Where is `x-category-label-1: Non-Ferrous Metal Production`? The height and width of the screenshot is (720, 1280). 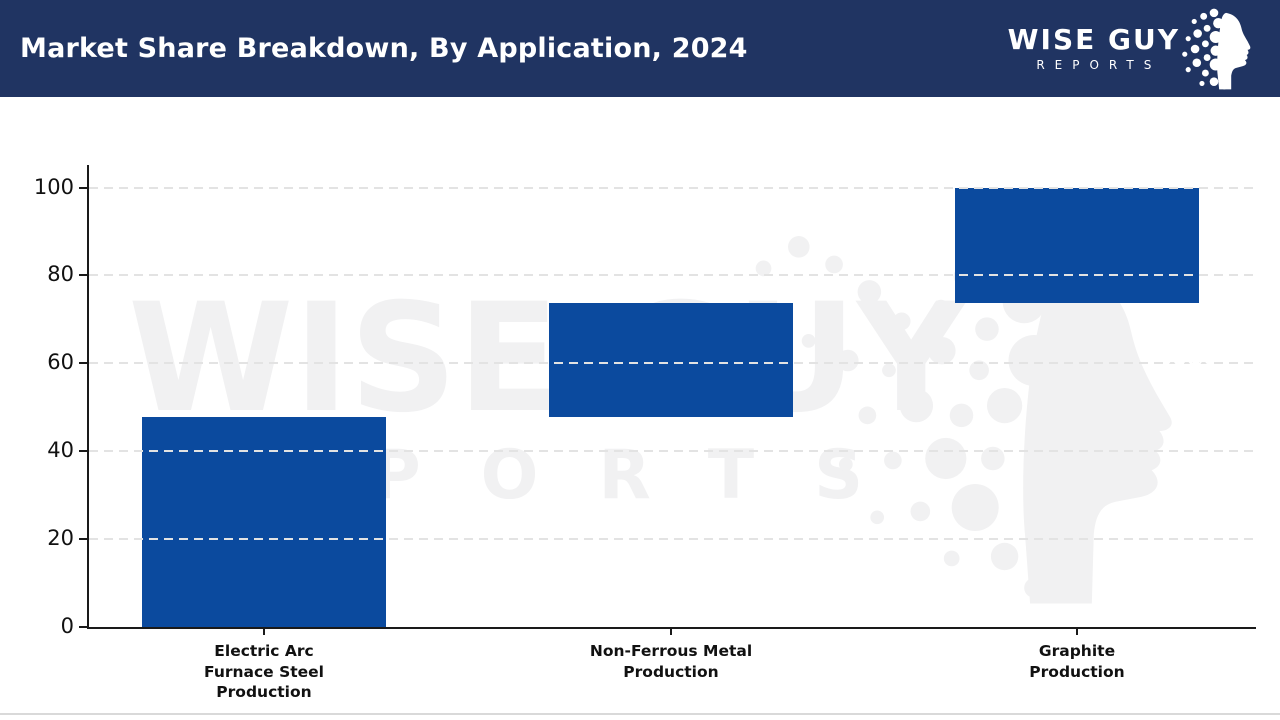
x-category-label-1: Non-Ferrous Metal Production is located at coordinates (671, 661).